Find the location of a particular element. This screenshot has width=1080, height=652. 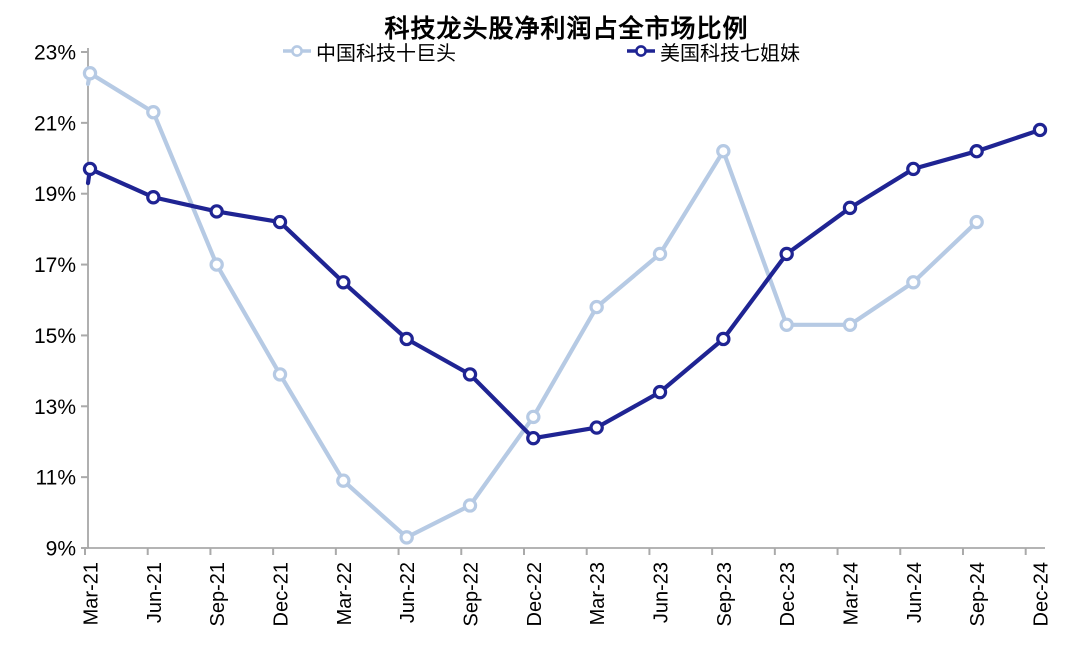

y-tick-label: 13% is located at coordinates (55, 407).